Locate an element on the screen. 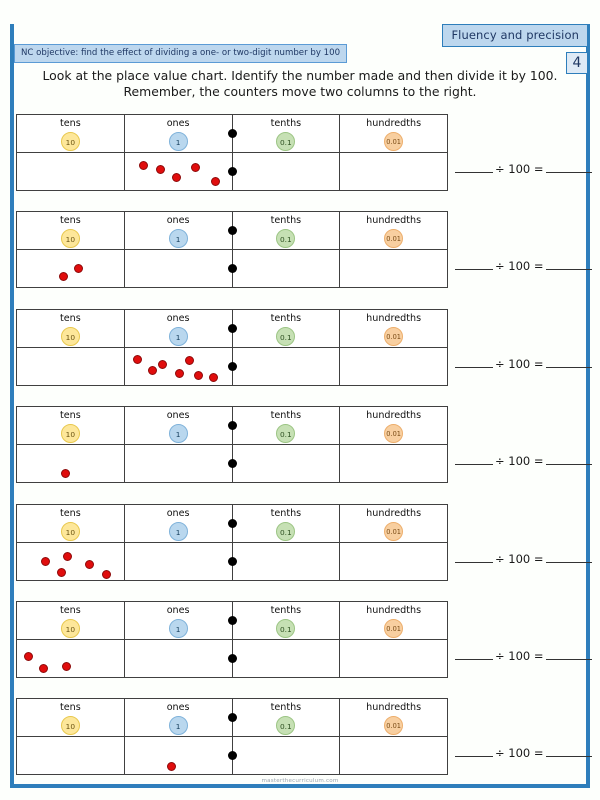 This screenshot has height=800, width=600. column-header-tens: tens 10 is located at coordinates (70, 328).